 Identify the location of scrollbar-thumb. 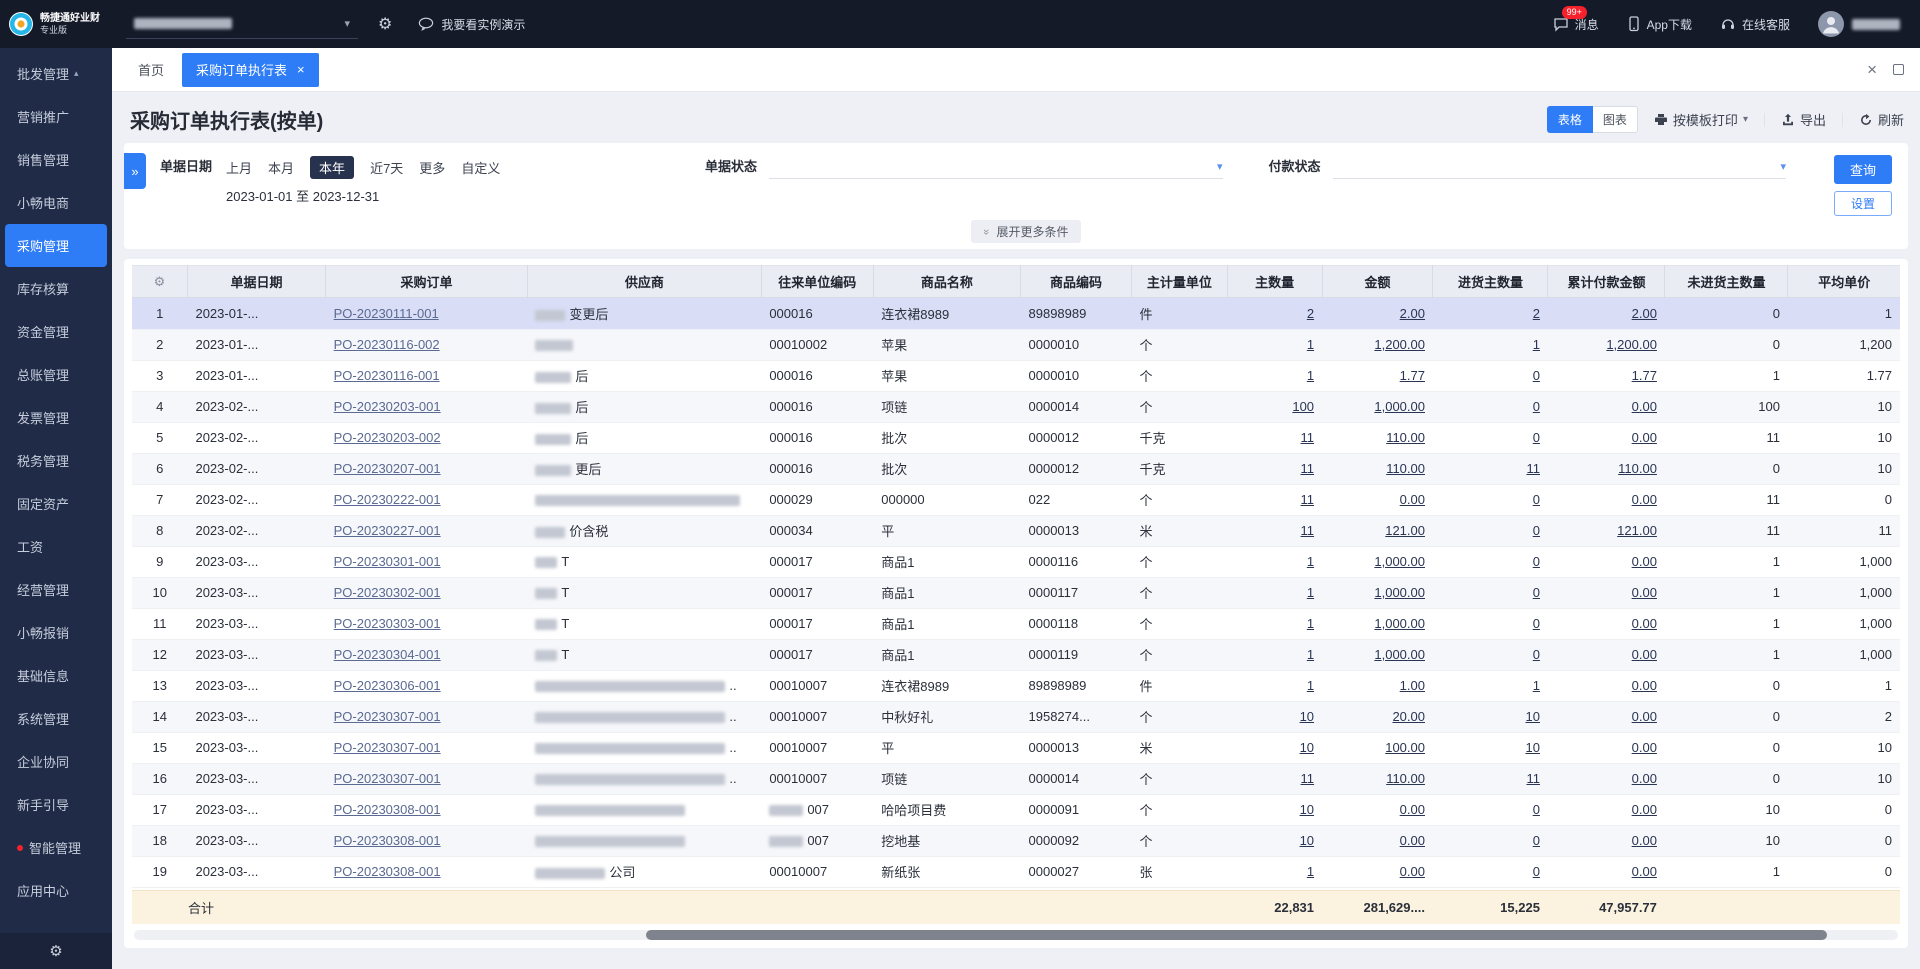
(1236, 934).